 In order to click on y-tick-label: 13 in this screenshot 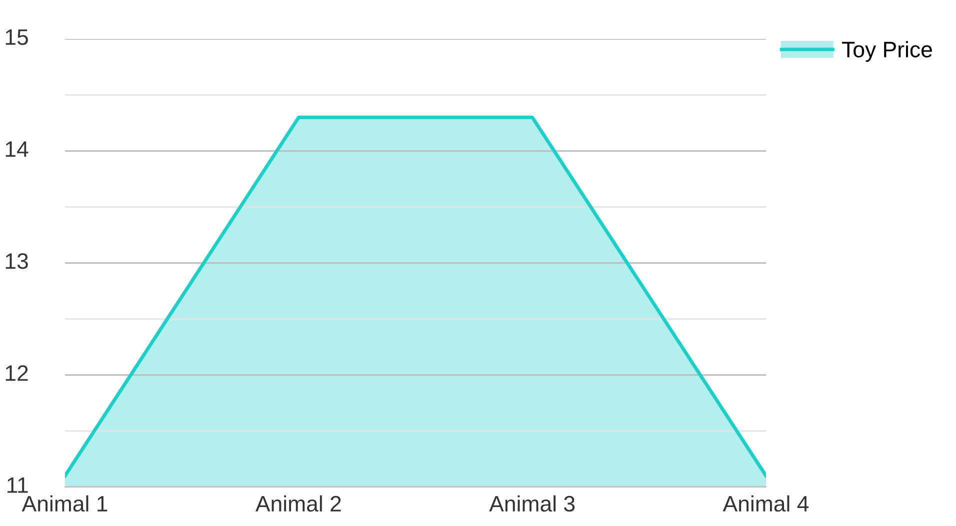, I will do `click(17, 261)`.